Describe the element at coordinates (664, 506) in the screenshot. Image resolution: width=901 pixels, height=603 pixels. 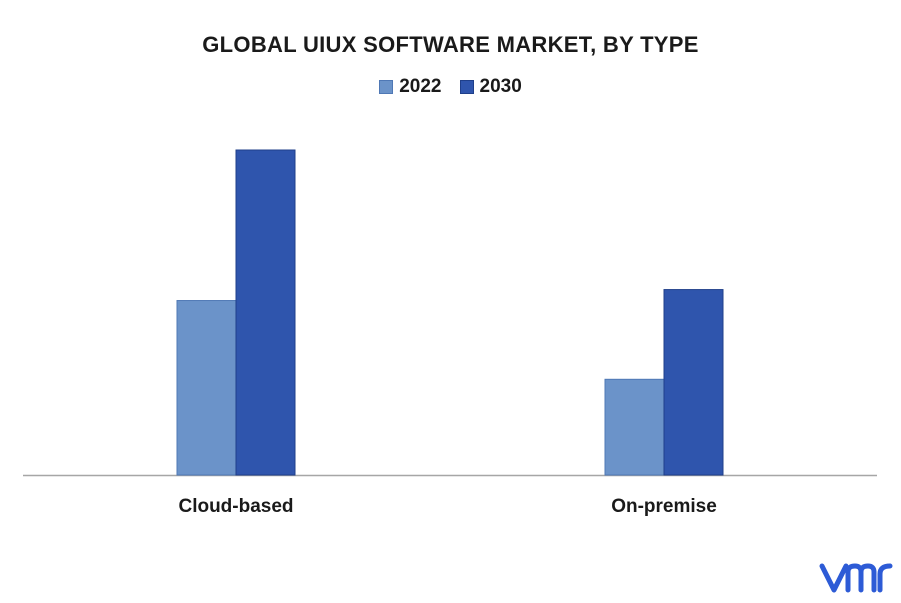
I see `x-tick-label-on-premise: On-premise` at that location.